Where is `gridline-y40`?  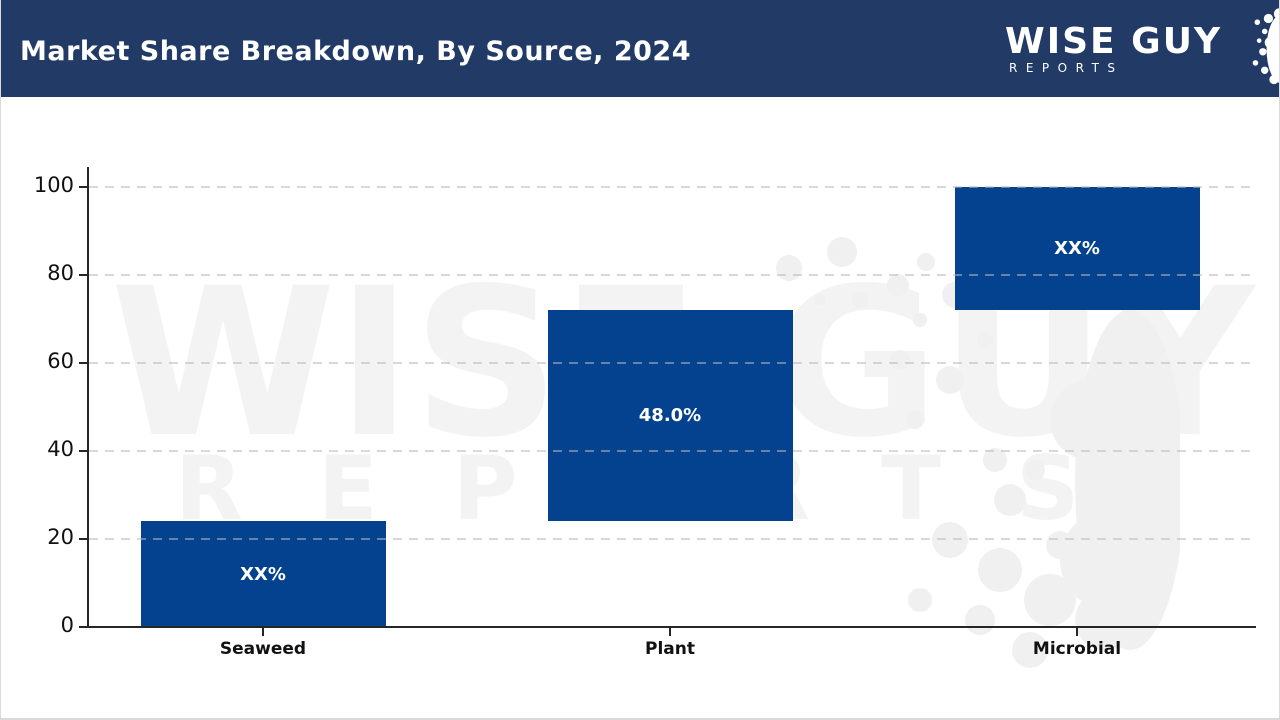
gridline-y40 is located at coordinates (672, 451).